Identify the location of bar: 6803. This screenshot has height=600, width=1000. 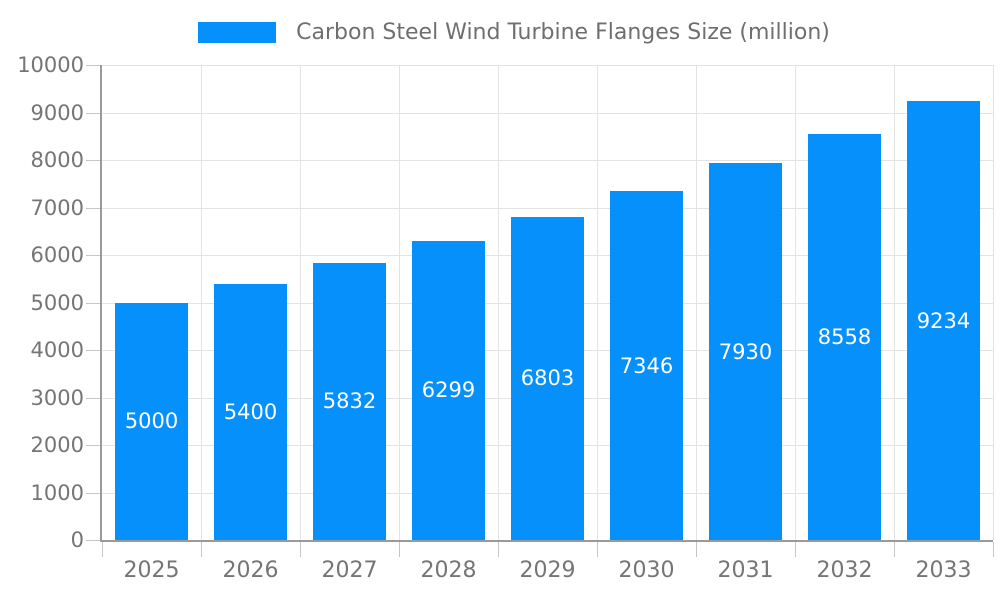
(547, 378).